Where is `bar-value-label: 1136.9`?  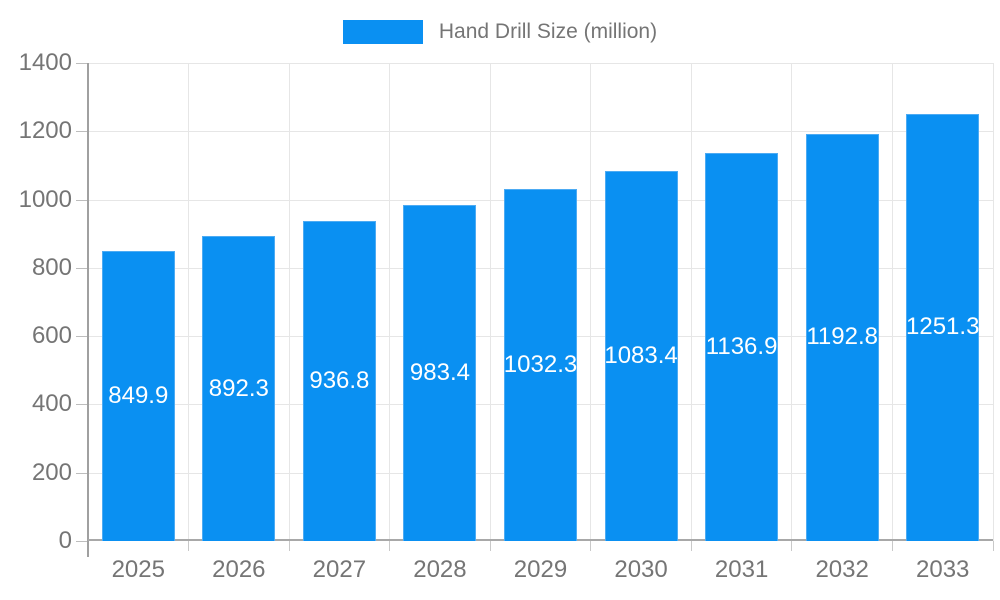
bar-value-label: 1136.9 is located at coordinates (741, 346).